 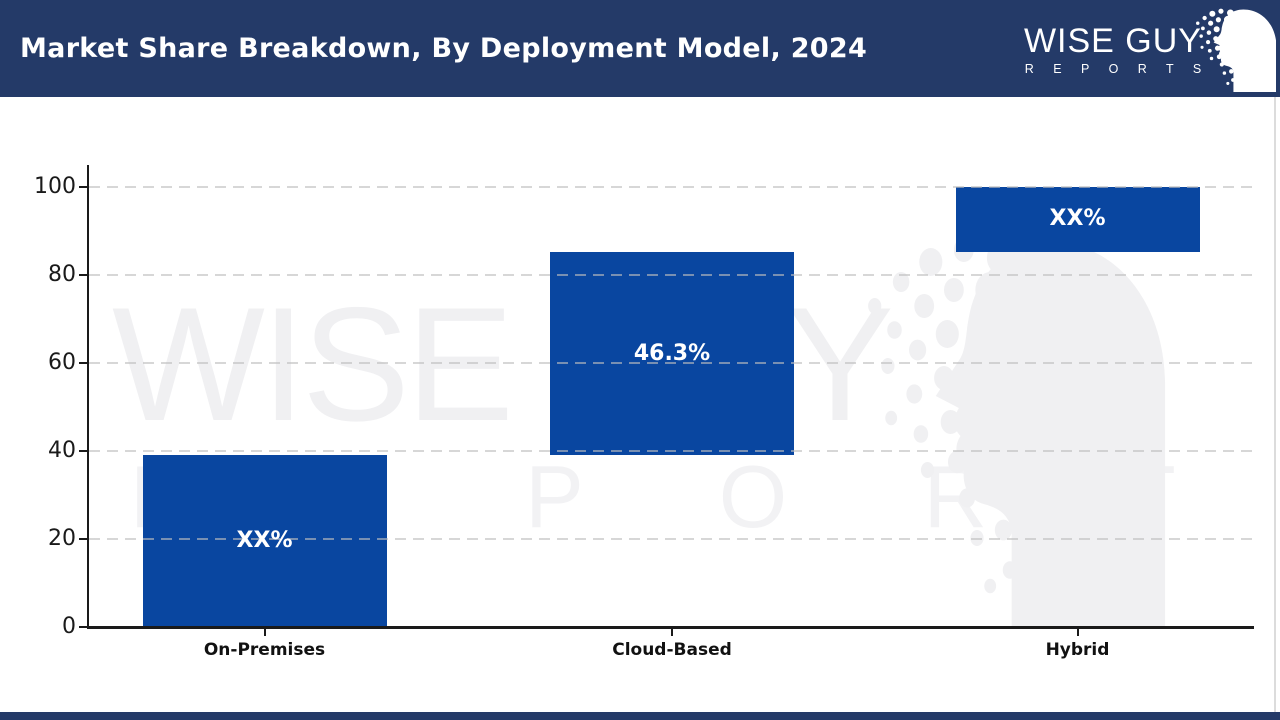 I want to click on x-tick-label-hybrid: Hybrid, so click(x=1077, y=650).